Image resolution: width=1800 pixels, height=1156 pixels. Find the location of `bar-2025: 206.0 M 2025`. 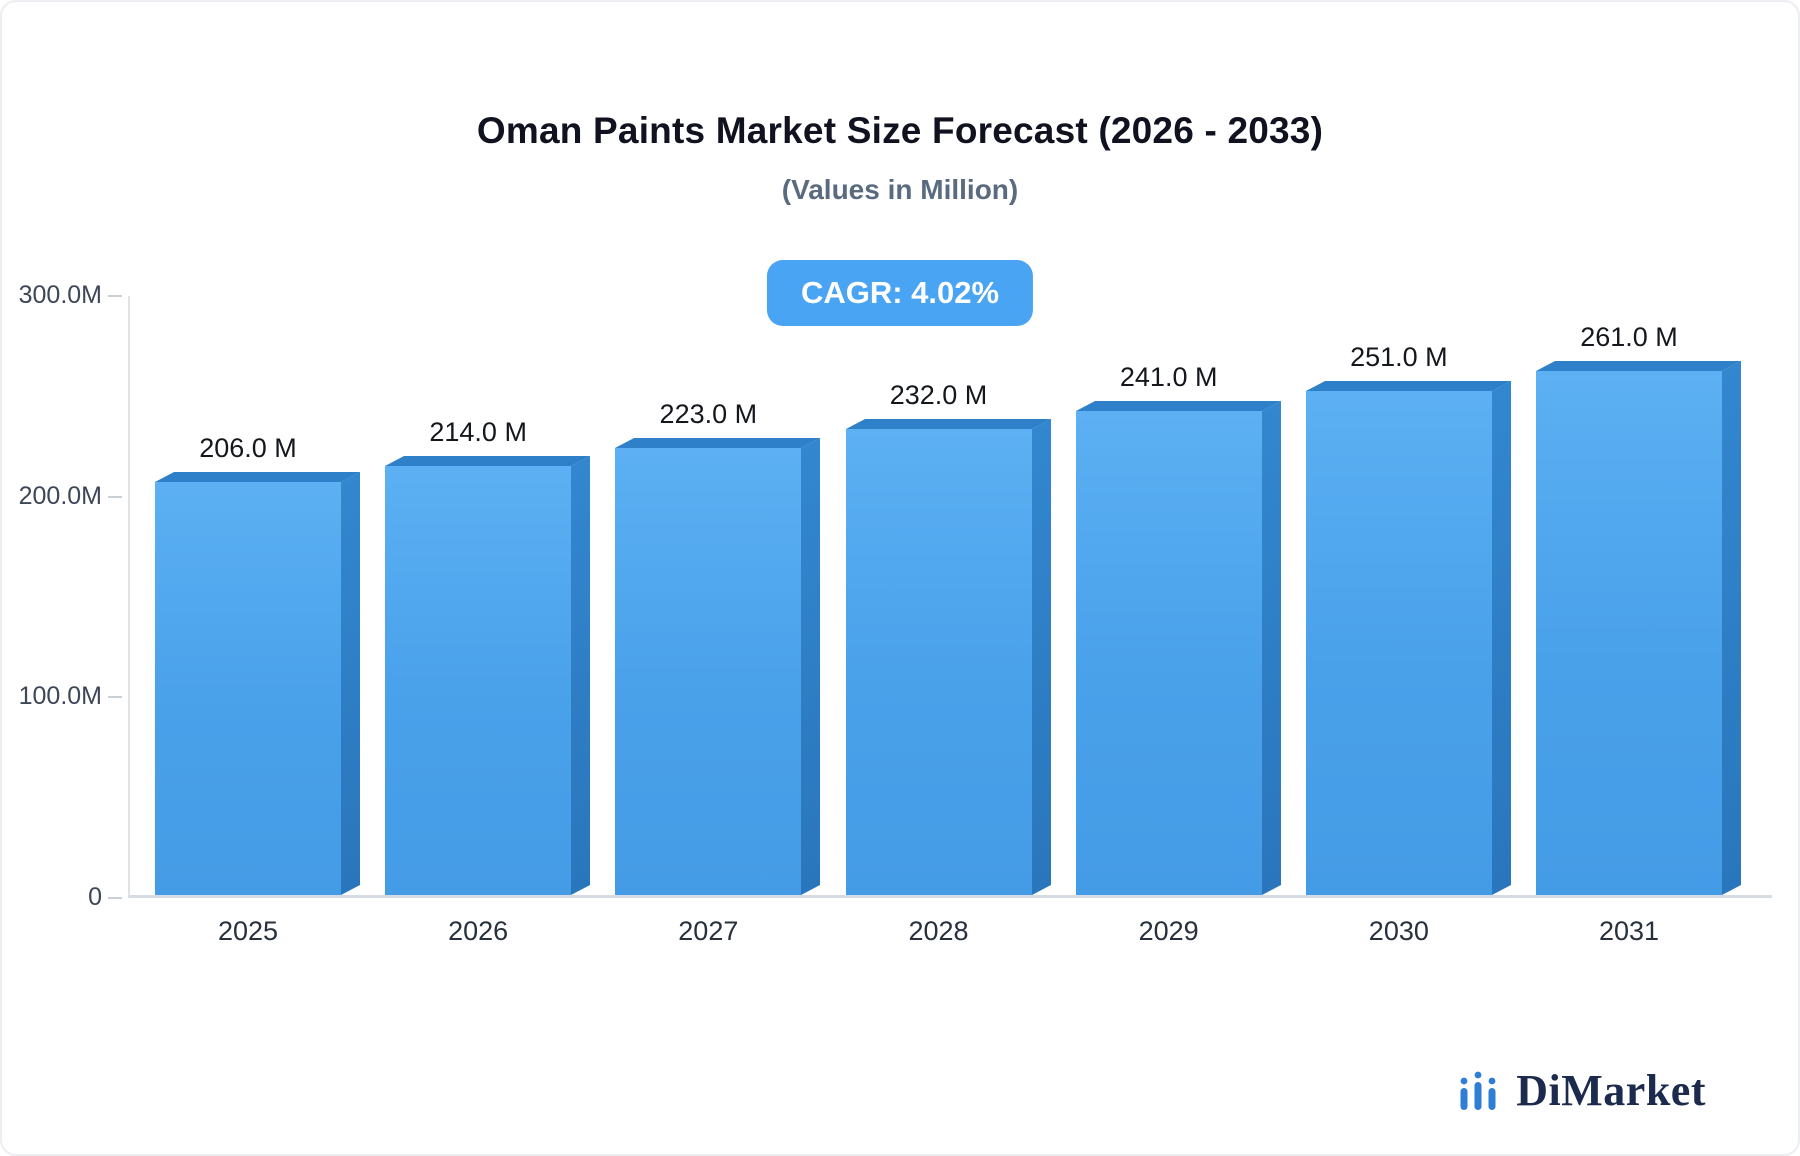

bar-2025: 206.0 M 2025 is located at coordinates (258, 621).